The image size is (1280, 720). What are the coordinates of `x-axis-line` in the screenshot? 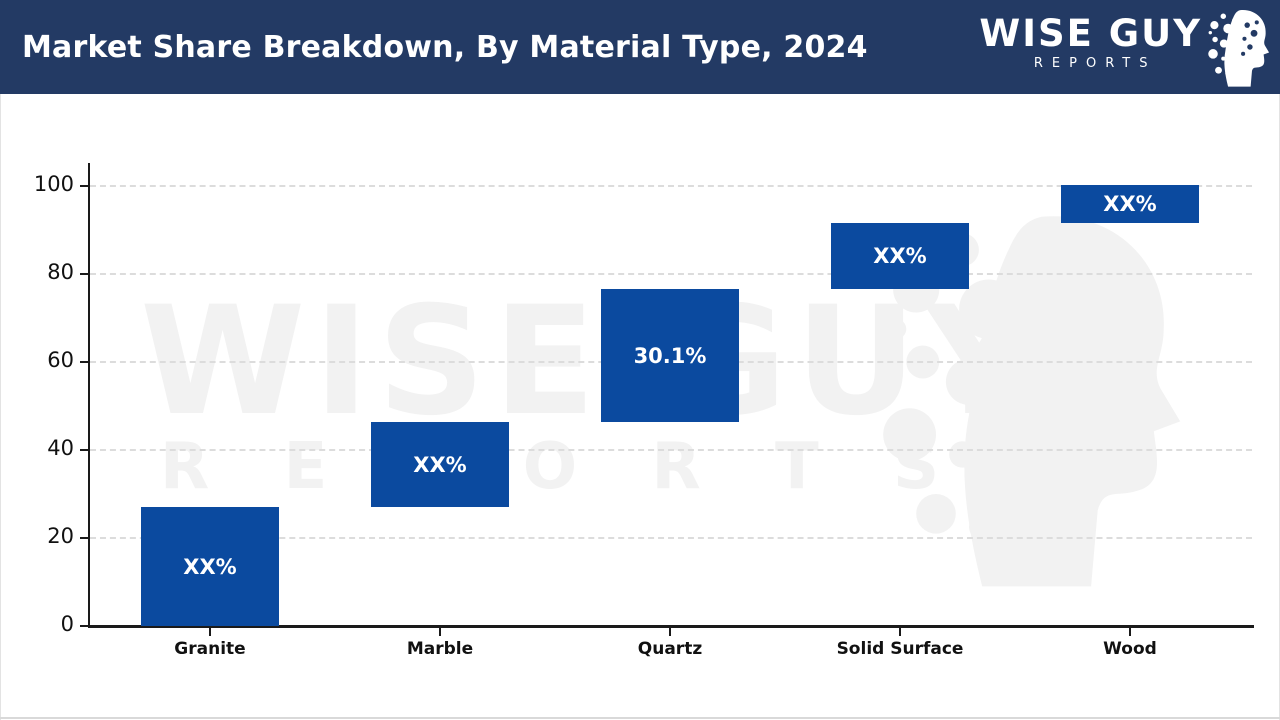 It's located at (671, 626).